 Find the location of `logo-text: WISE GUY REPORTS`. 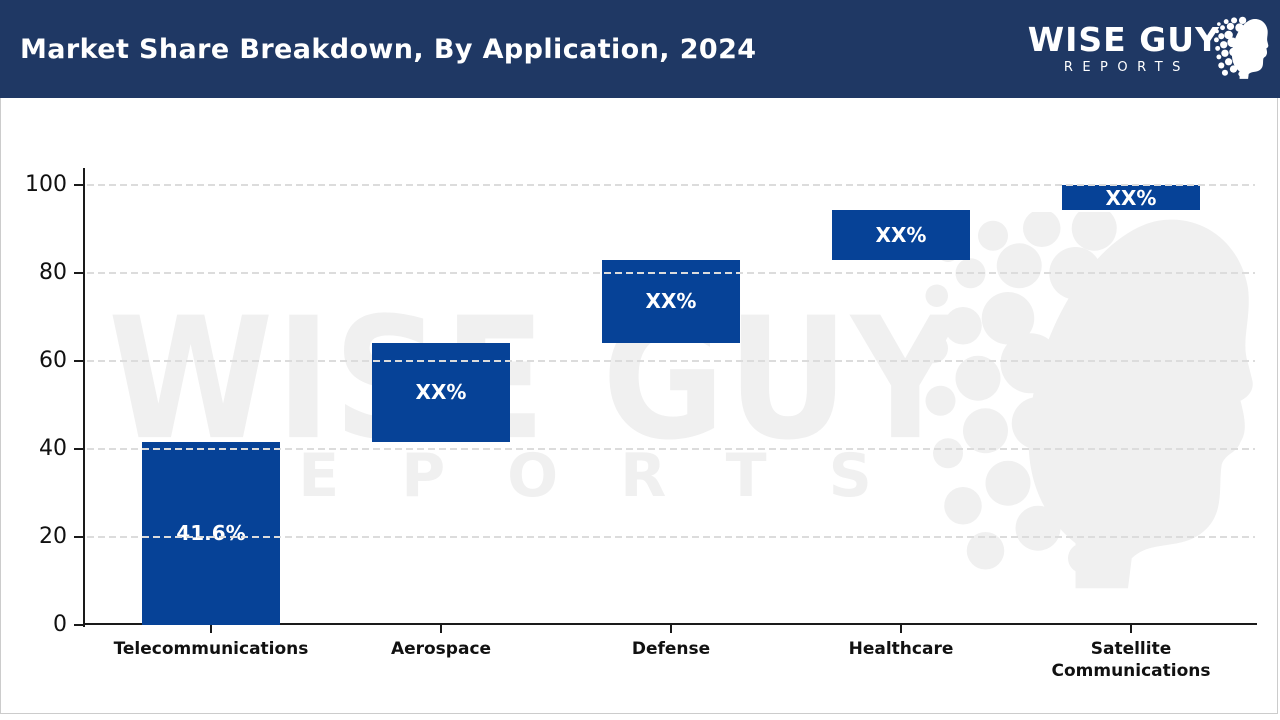

logo-text: WISE GUY REPORTS is located at coordinates (1124, 49).